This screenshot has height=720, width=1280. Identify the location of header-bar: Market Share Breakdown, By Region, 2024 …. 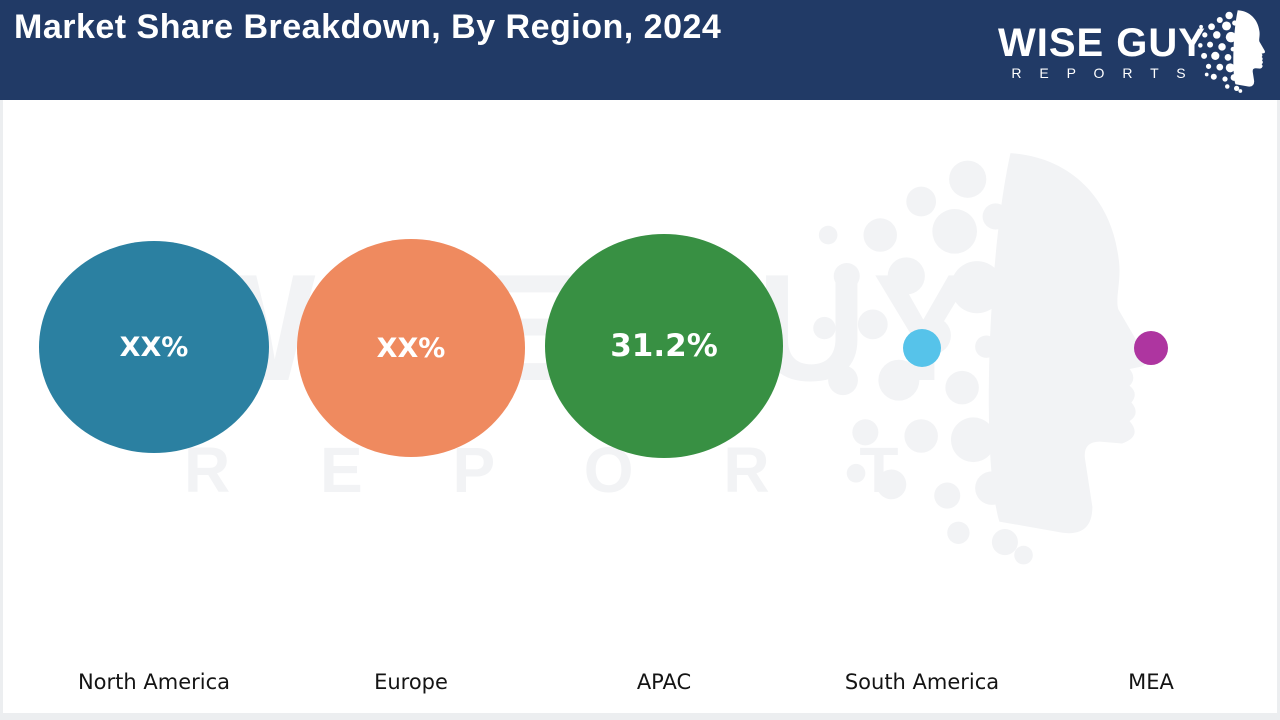
(640, 50).